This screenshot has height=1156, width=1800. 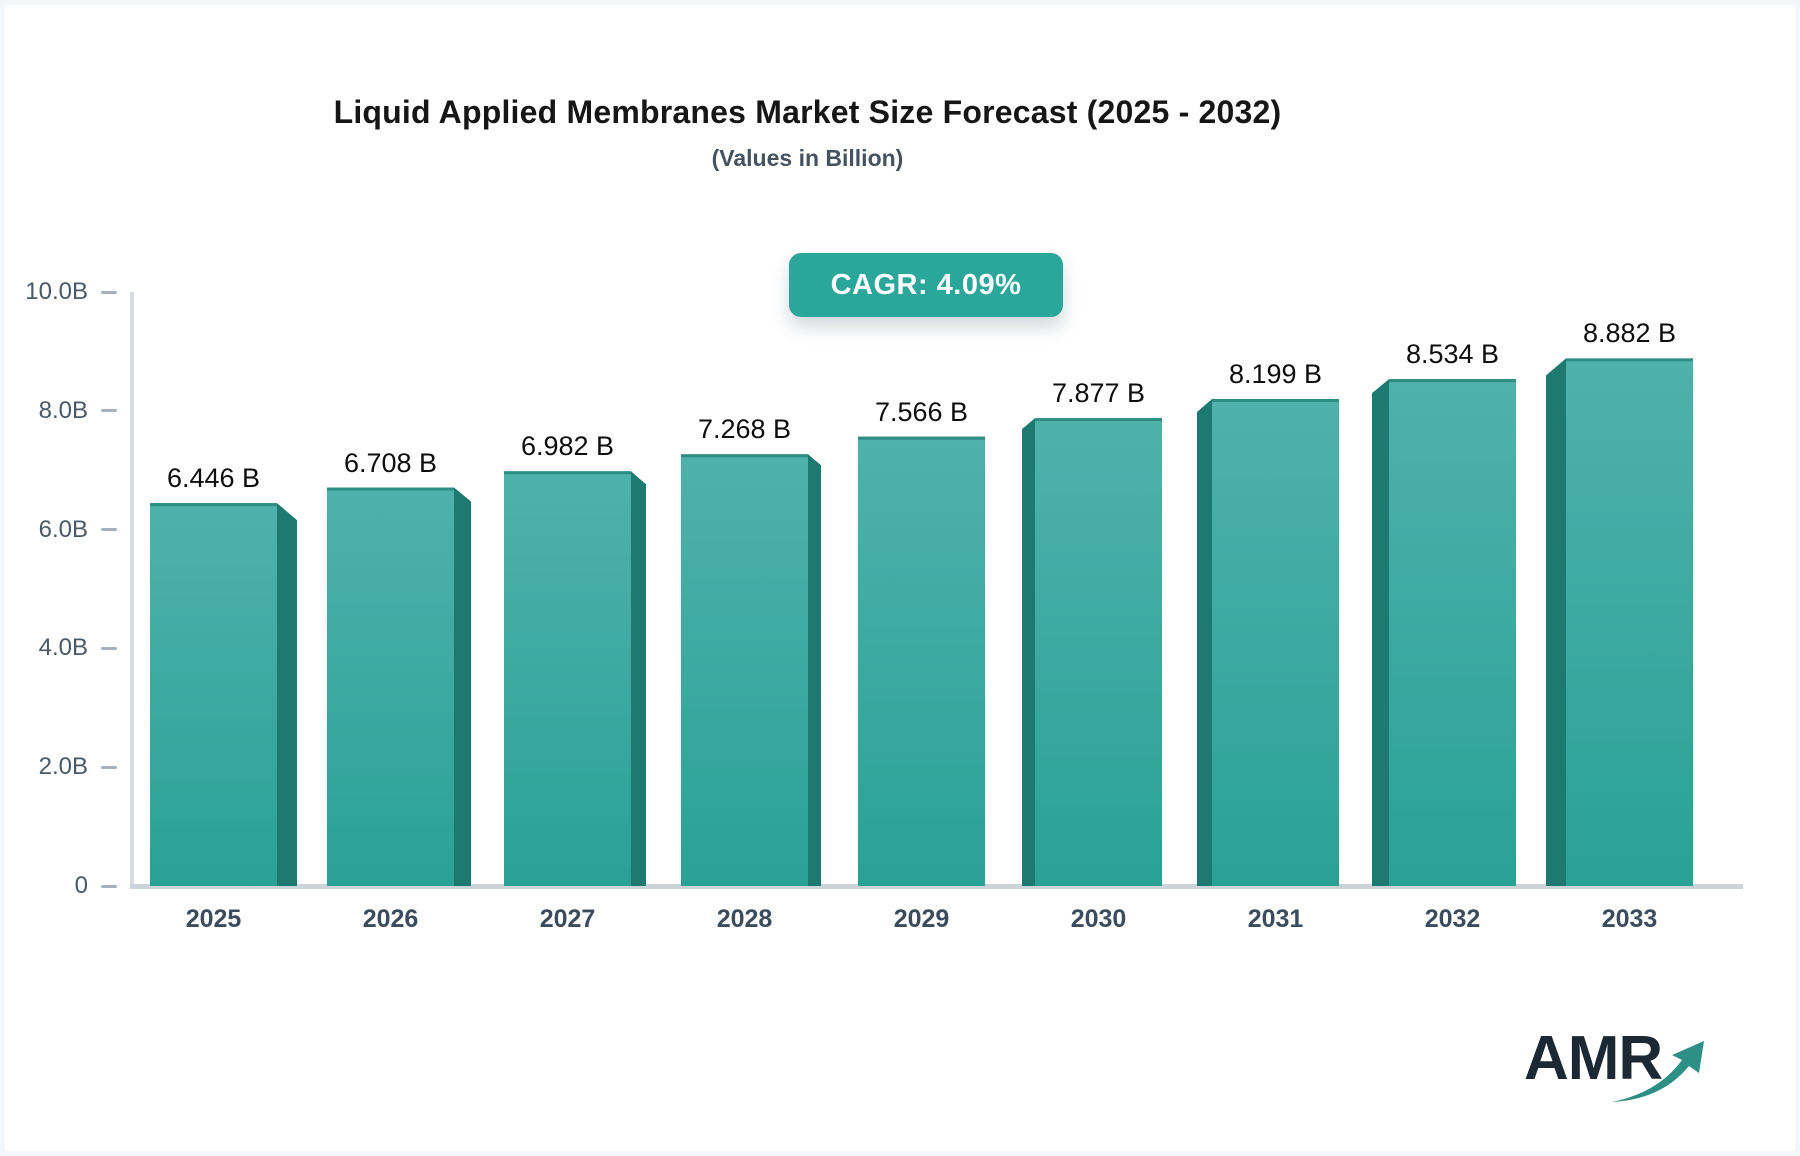 What do you see at coordinates (63, 767) in the screenshot?
I see `y-axis-tick-label: 2.0B` at bounding box center [63, 767].